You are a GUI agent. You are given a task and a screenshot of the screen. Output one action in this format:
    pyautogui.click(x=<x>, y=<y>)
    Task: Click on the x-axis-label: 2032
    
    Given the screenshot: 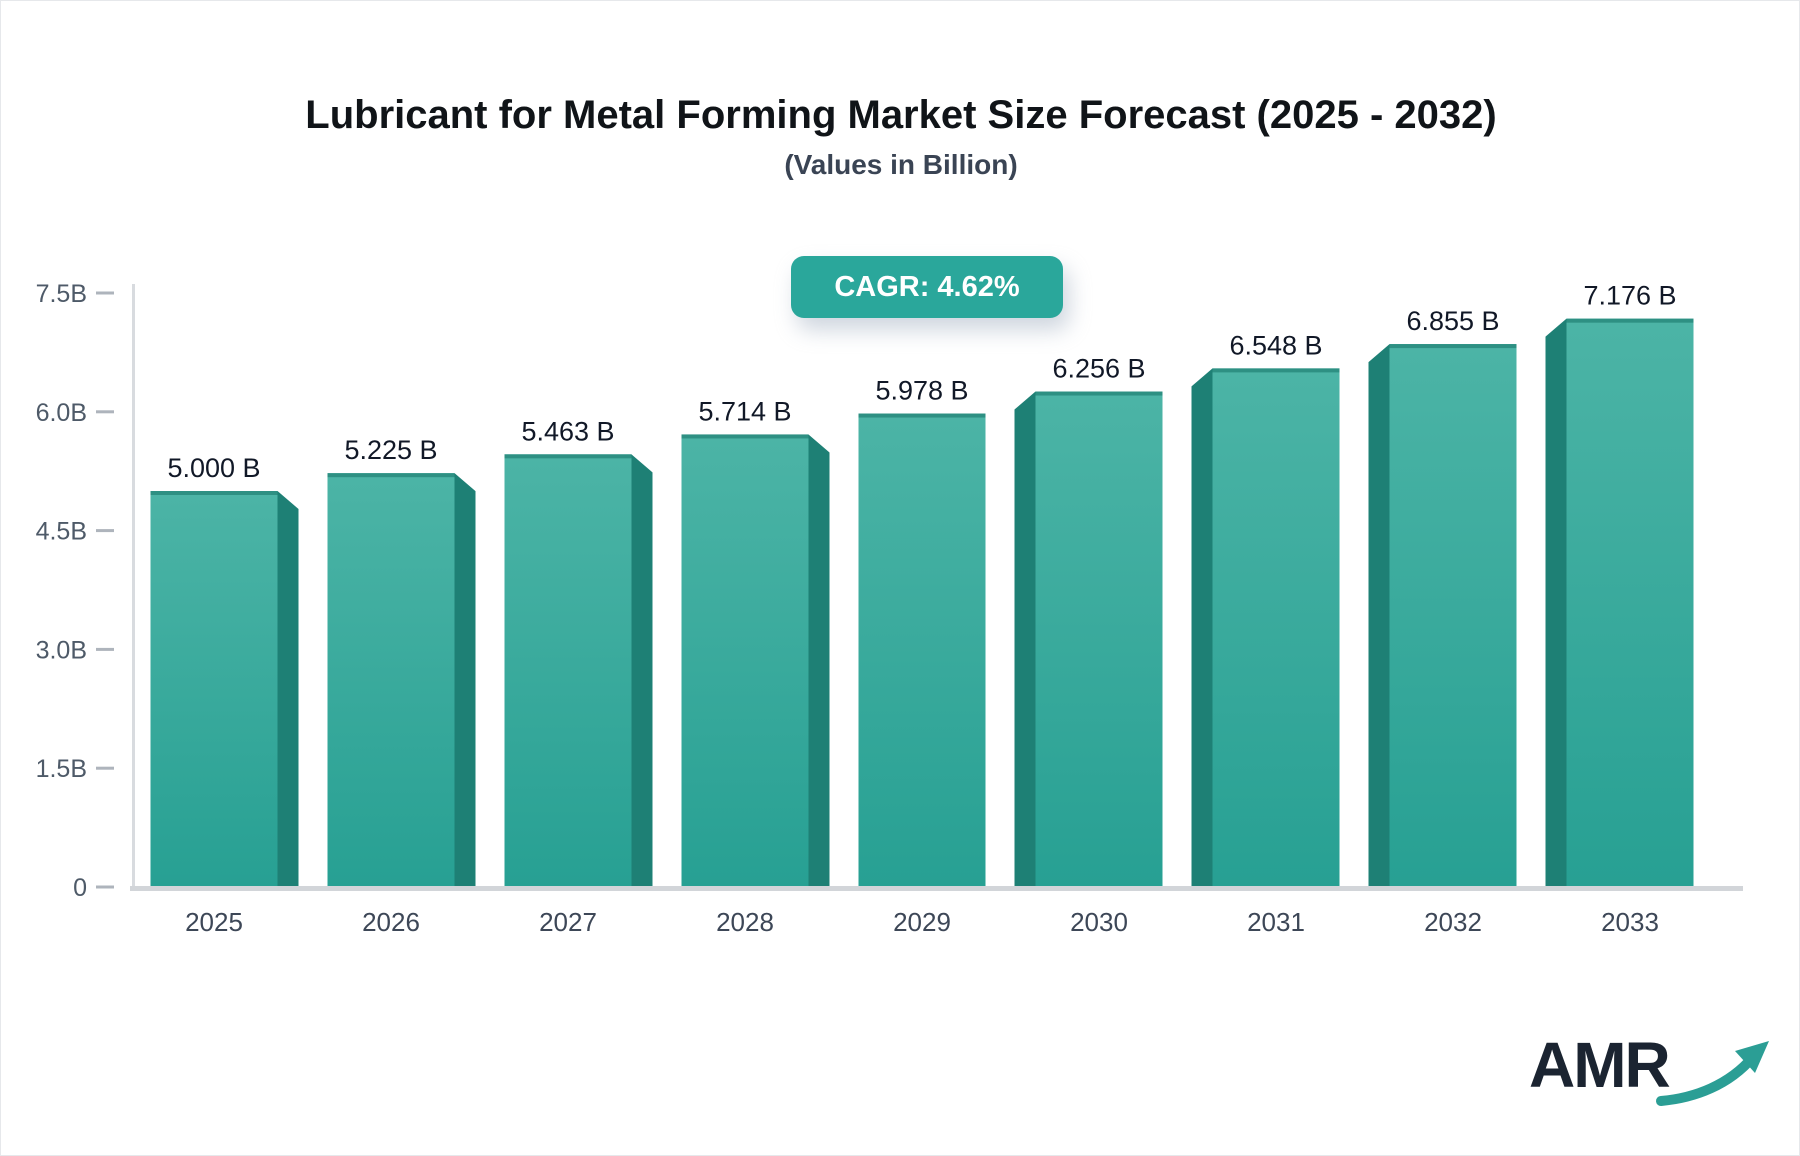 What is the action you would take?
    pyautogui.click(x=1453, y=922)
    